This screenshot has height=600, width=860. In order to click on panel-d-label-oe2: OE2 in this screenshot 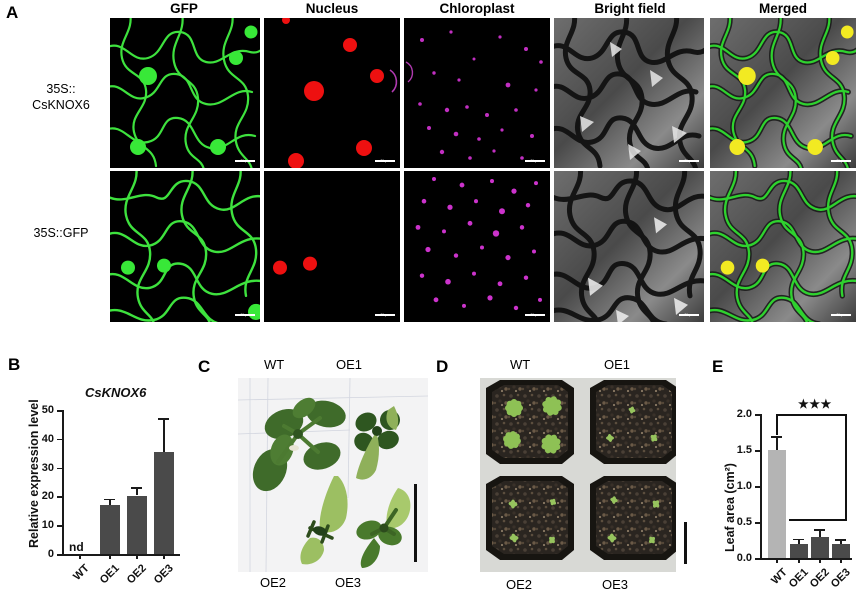, I will do `click(519, 584)`.